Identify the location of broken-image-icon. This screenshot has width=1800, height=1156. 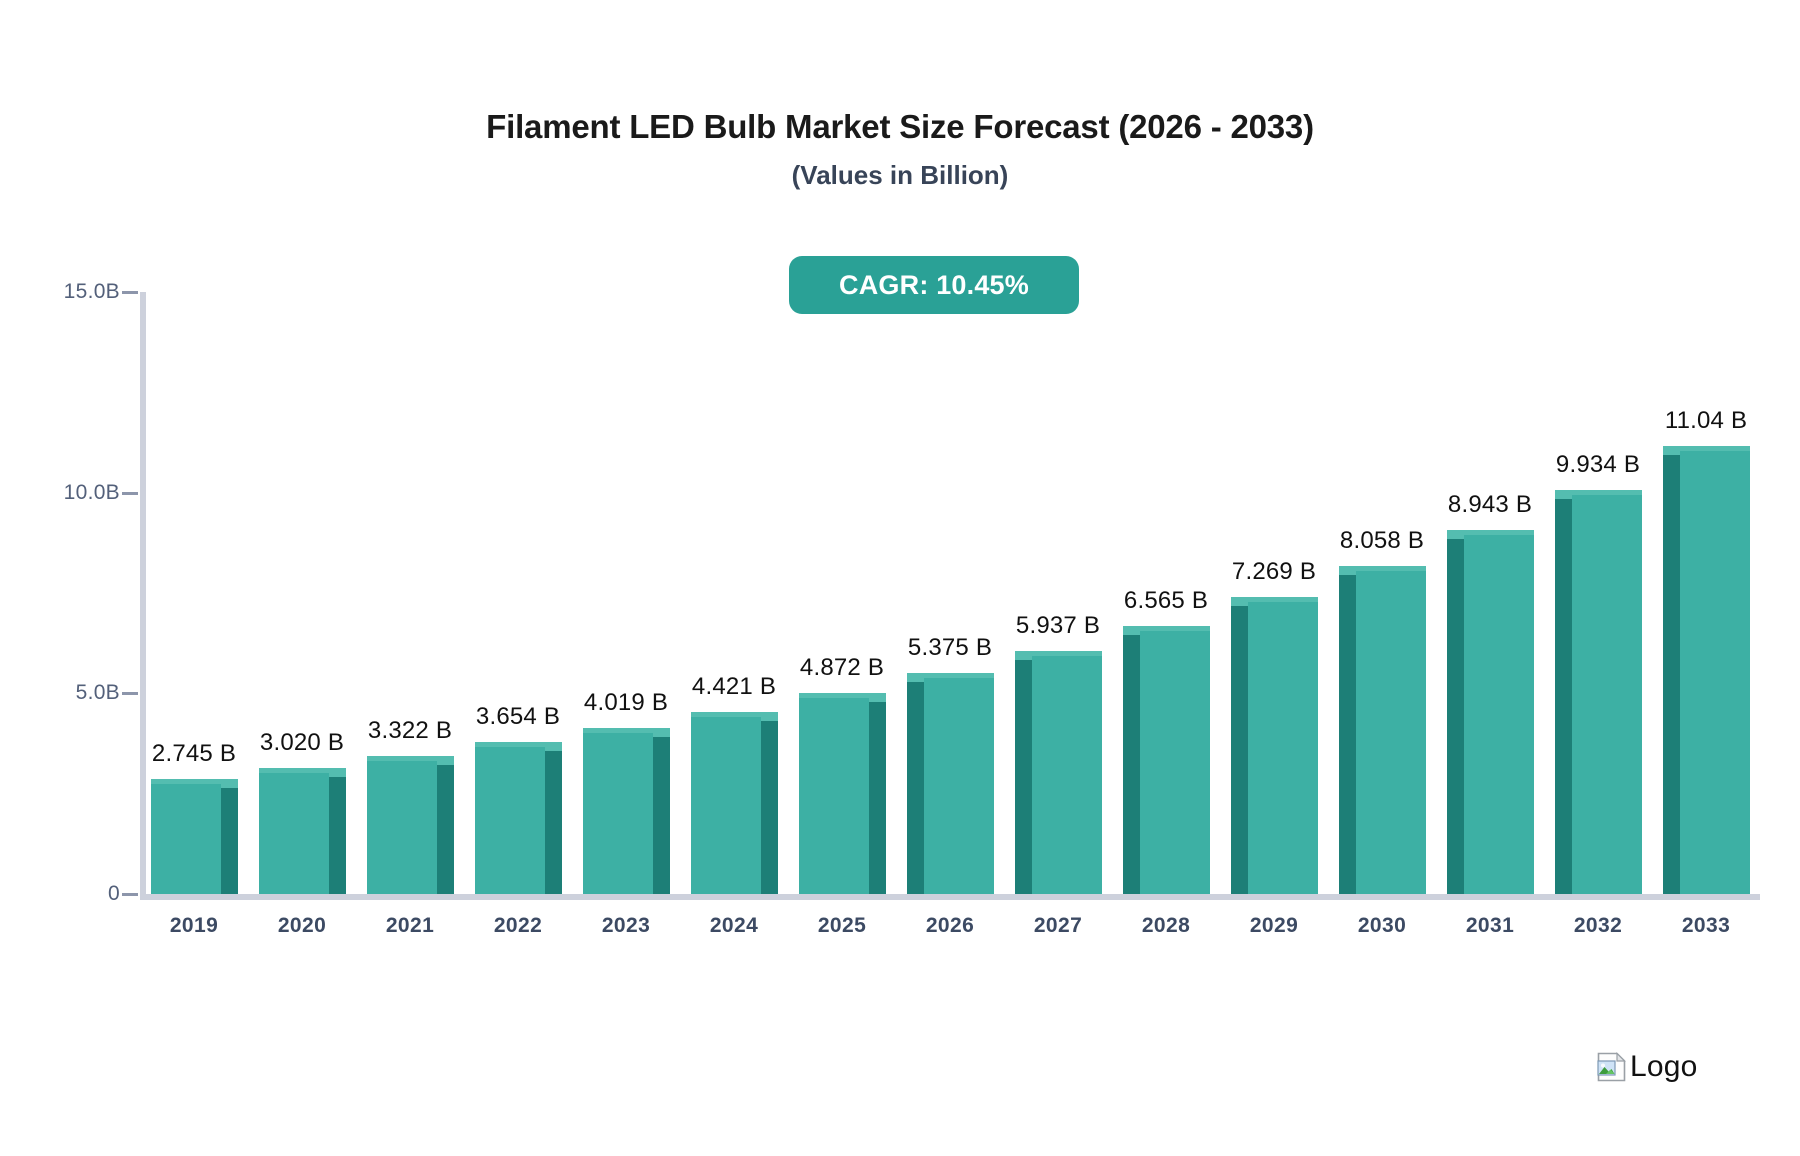
(1612, 1067).